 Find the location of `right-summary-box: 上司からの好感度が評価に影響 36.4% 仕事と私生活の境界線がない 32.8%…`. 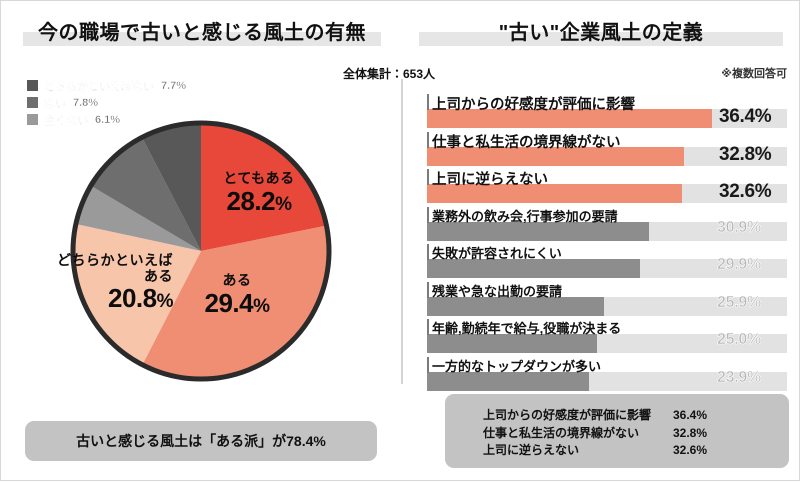

right-summary-box: 上司からの好感度が評価に影響 36.4% 仕事と私生活の境界線がない 32.8%… is located at coordinates (617, 431).